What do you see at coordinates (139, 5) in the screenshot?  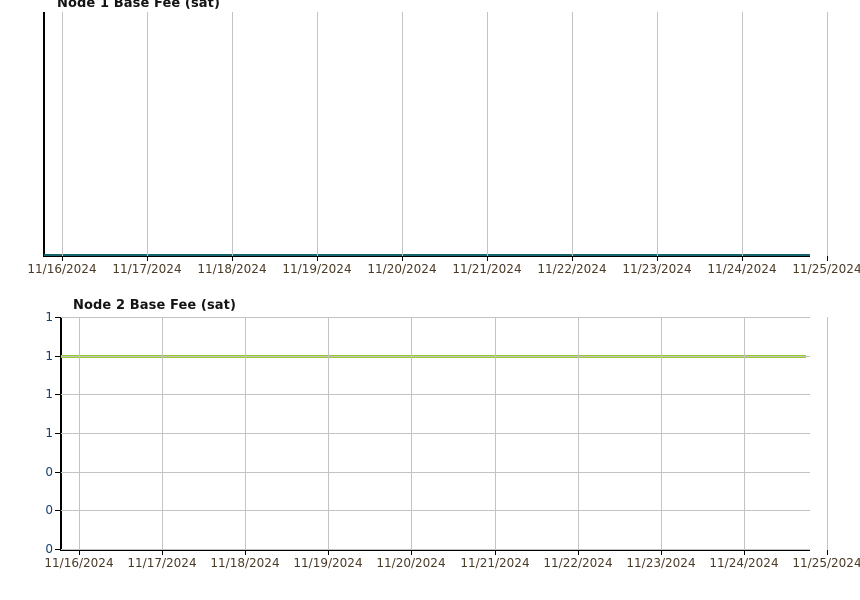 I see `chart-title-node-1: Node 1 Base Fee (sat)` at bounding box center [139, 5].